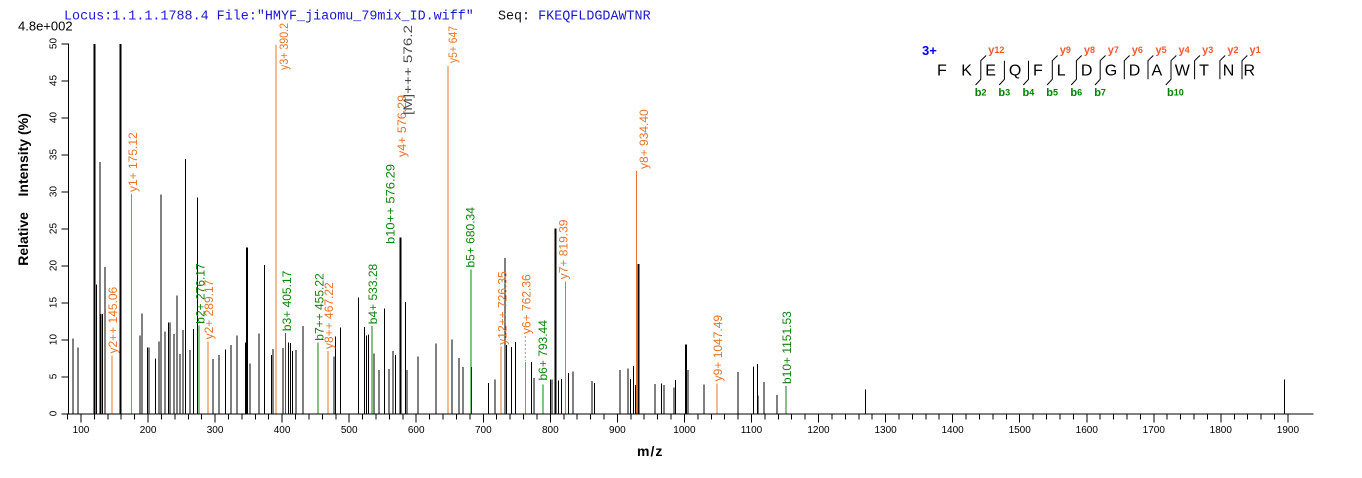 This screenshot has width=1362, height=478. What do you see at coordinates (54, 44) in the screenshot?
I see `svg-text: 50` at bounding box center [54, 44].